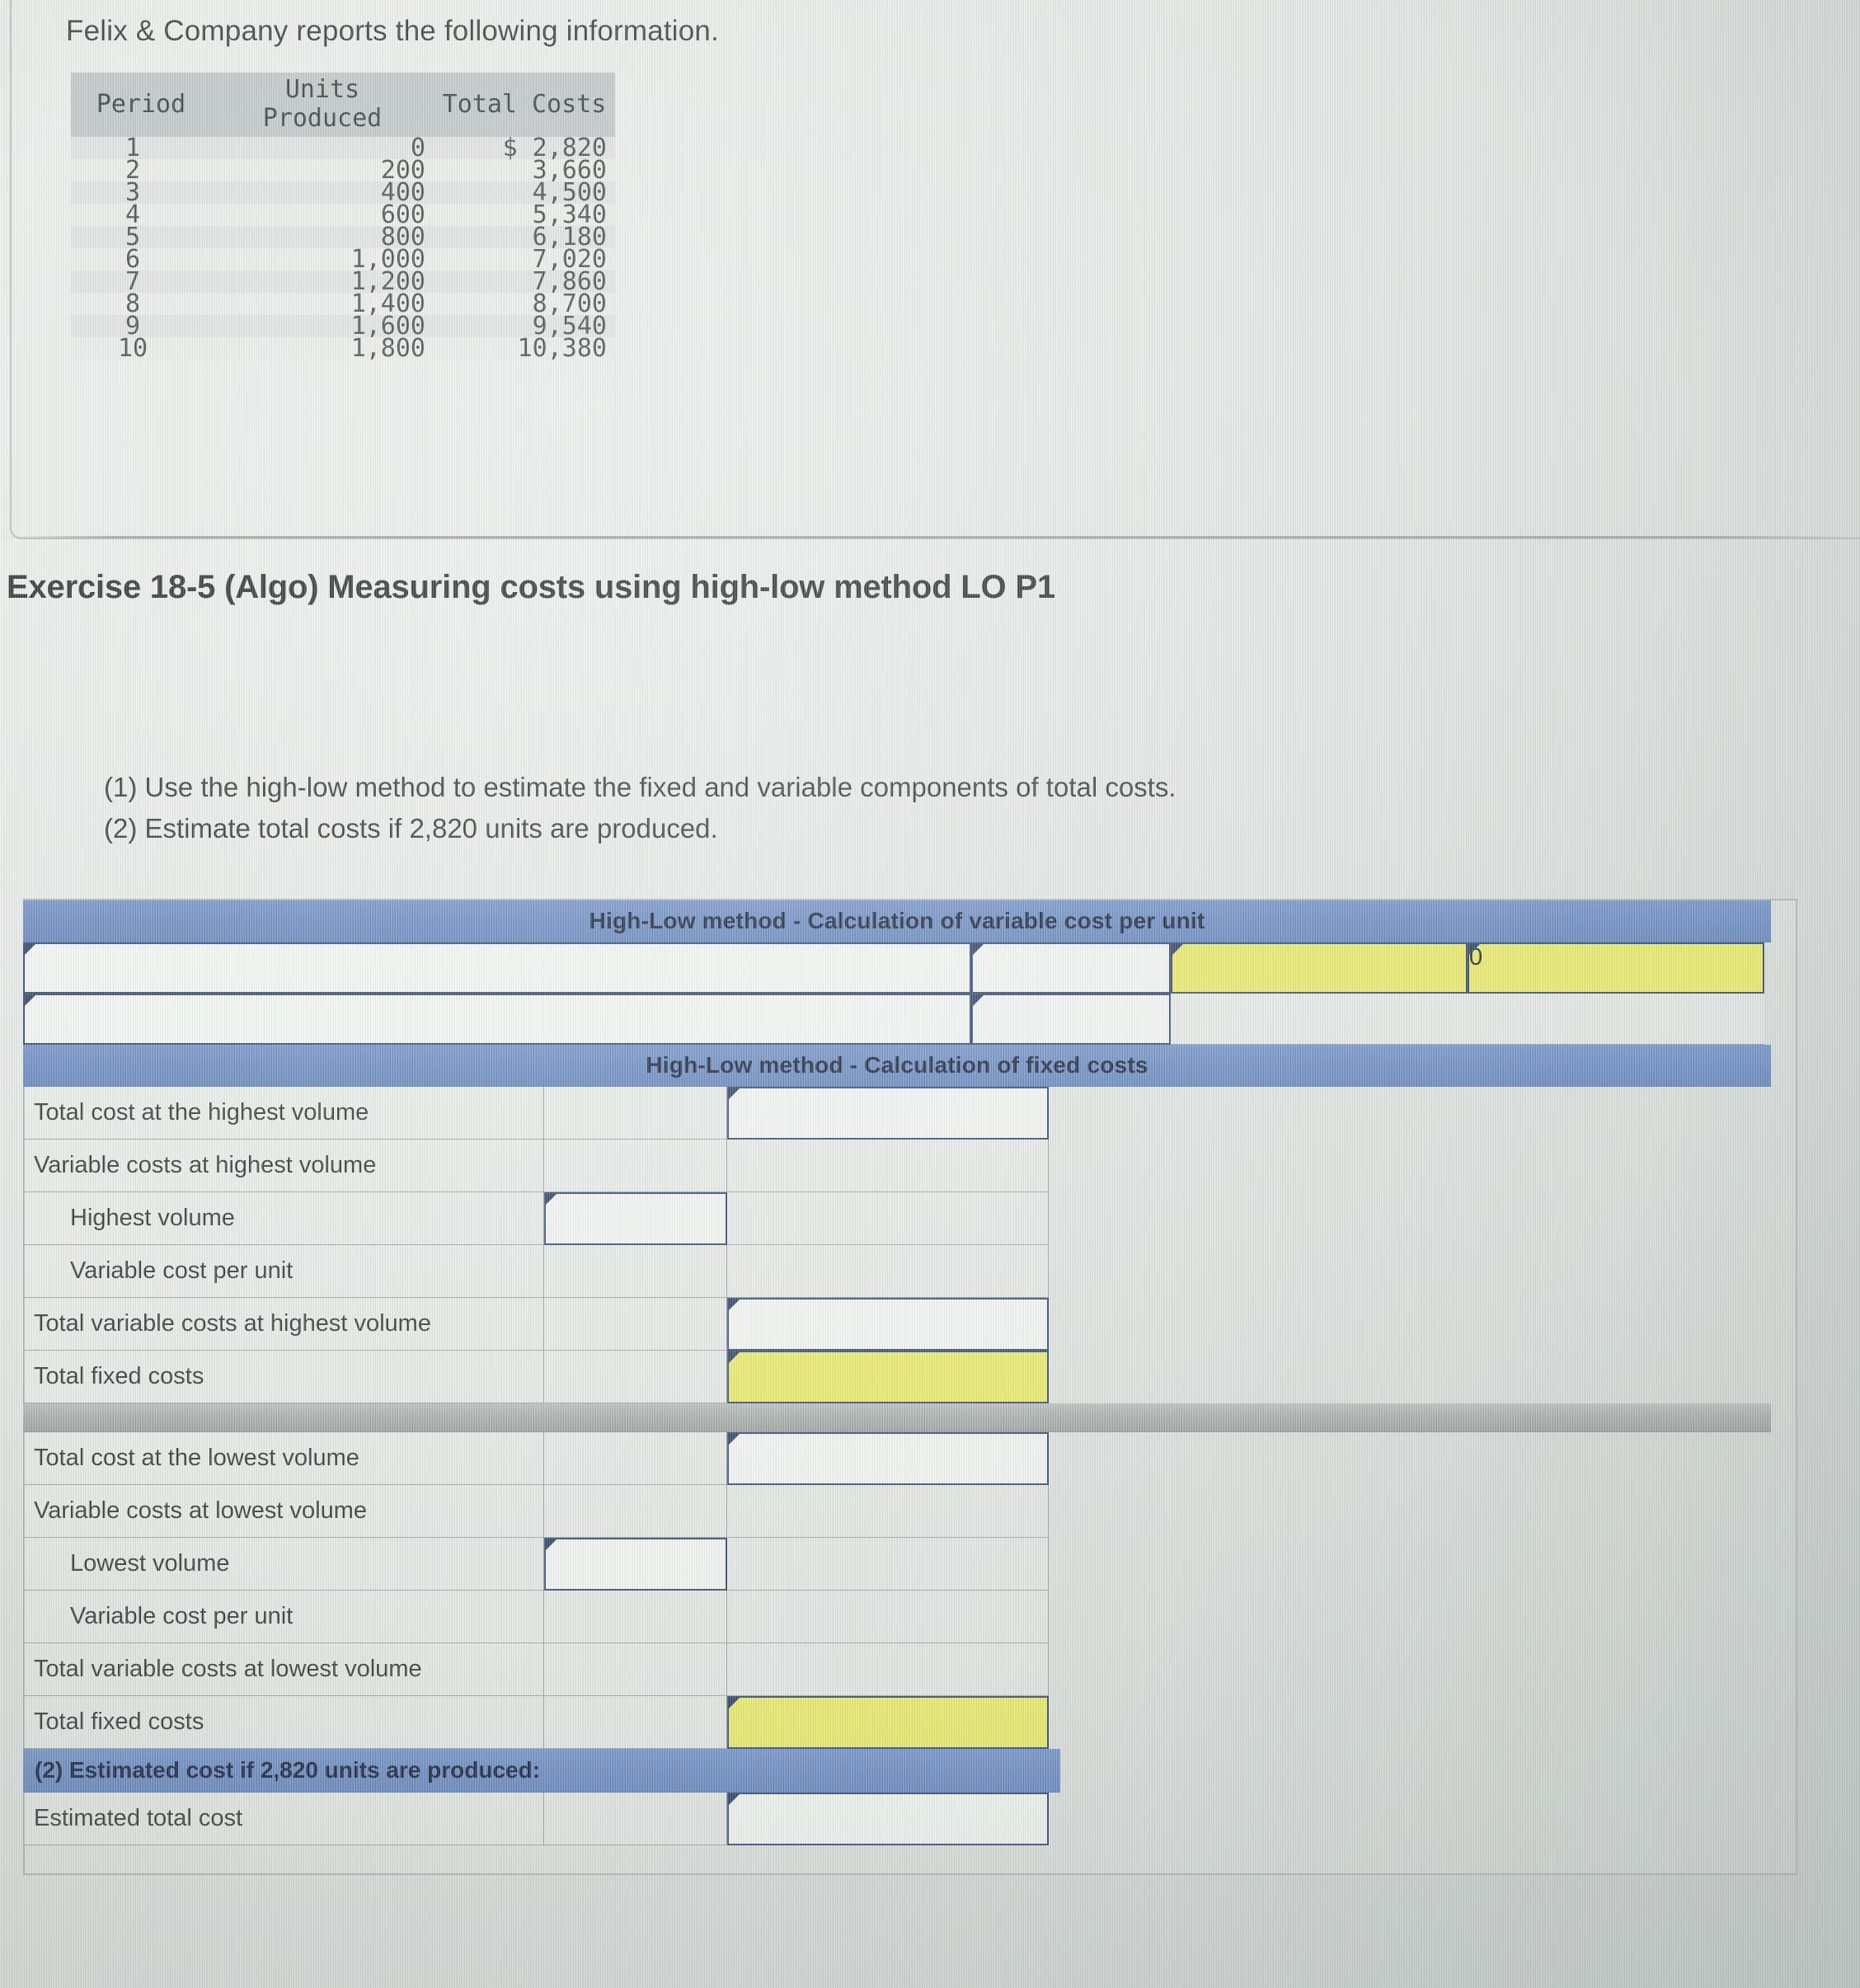 This screenshot has width=1860, height=1988. What do you see at coordinates (524, 348) in the screenshot?
I see `cell-total-costs: 10,380` at bounding box center [524, 348].